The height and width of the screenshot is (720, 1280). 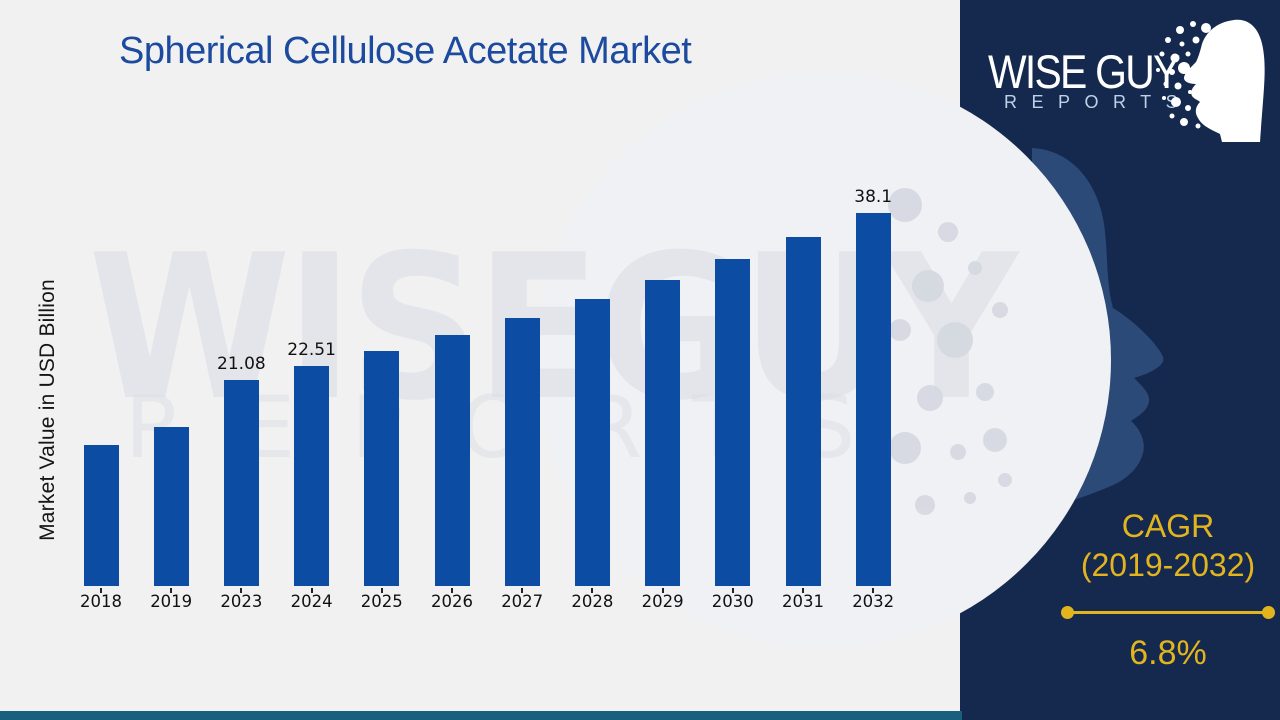 What do you see at coordinates (803, 601) in the screenshot?
I see `x-axis-label-2031: 2031` at bounding box center [803, 601].